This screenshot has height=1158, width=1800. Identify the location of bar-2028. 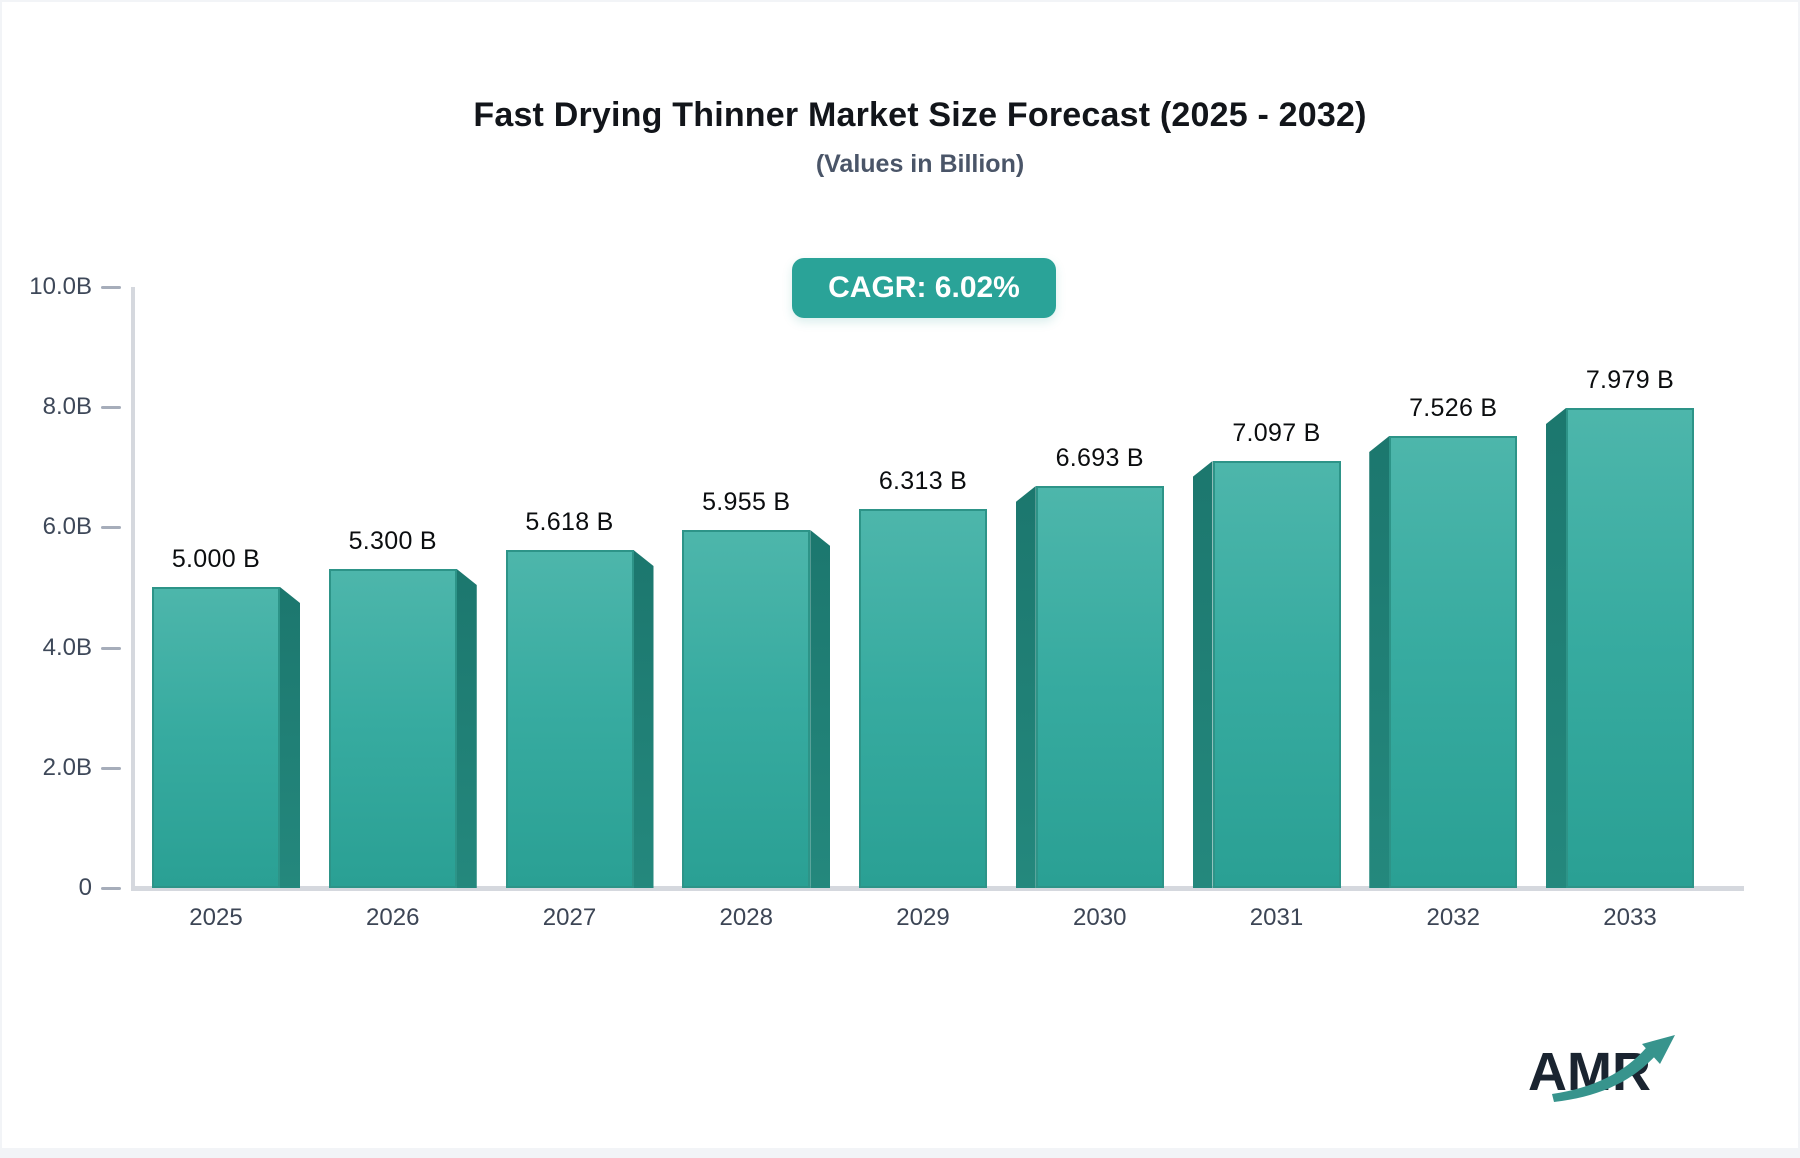
(746, 709).